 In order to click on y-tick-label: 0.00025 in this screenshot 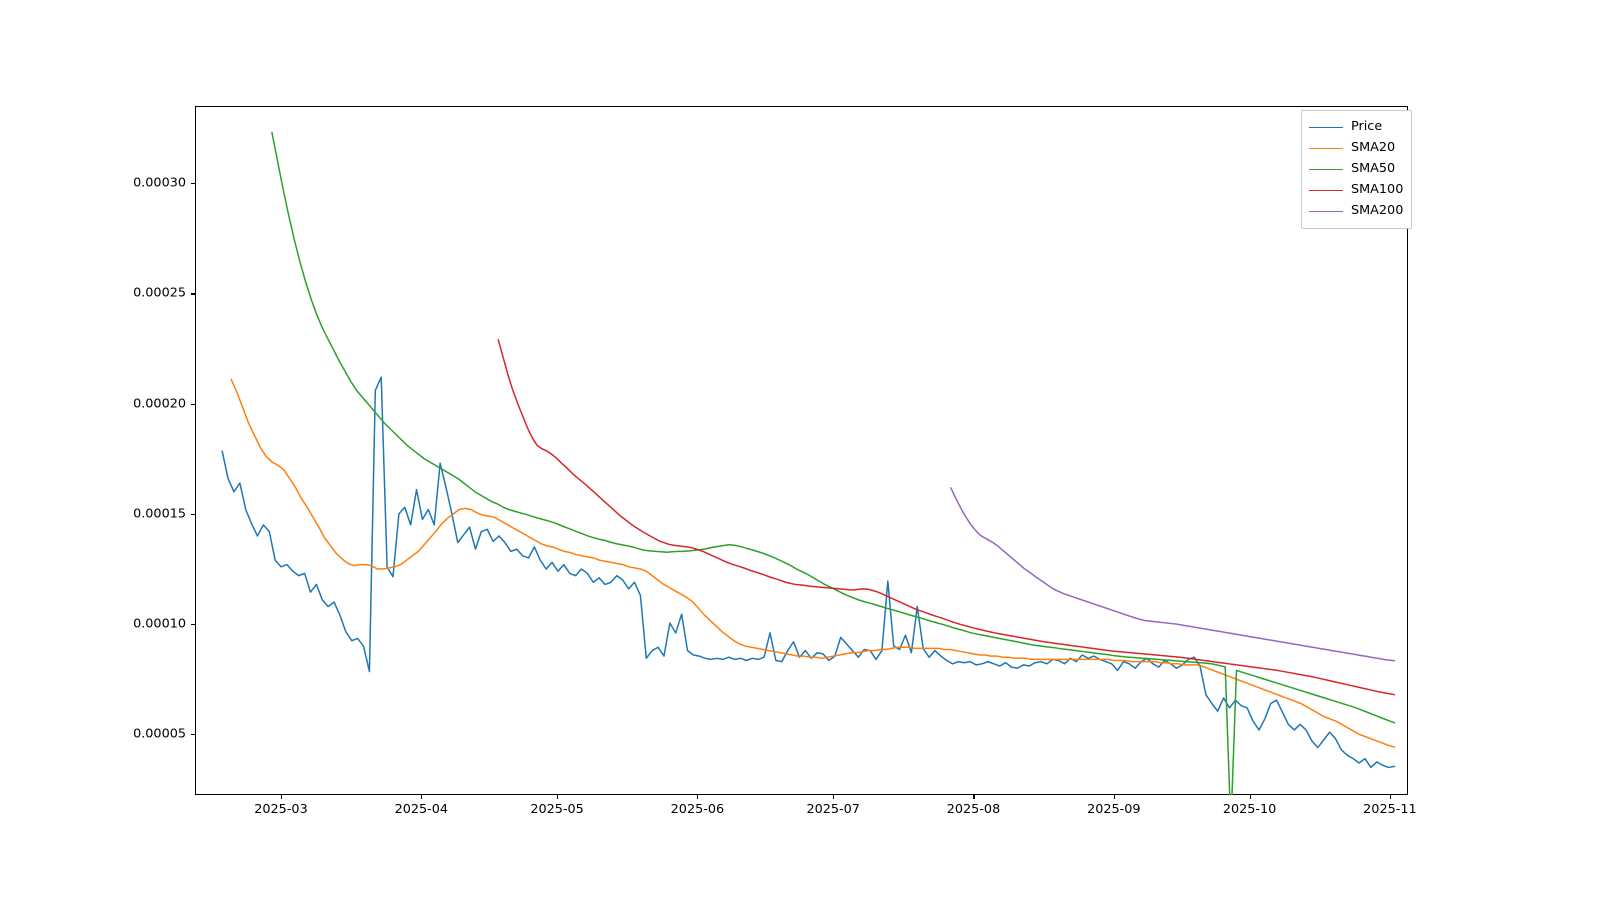, I will do `click(159, 293)`.